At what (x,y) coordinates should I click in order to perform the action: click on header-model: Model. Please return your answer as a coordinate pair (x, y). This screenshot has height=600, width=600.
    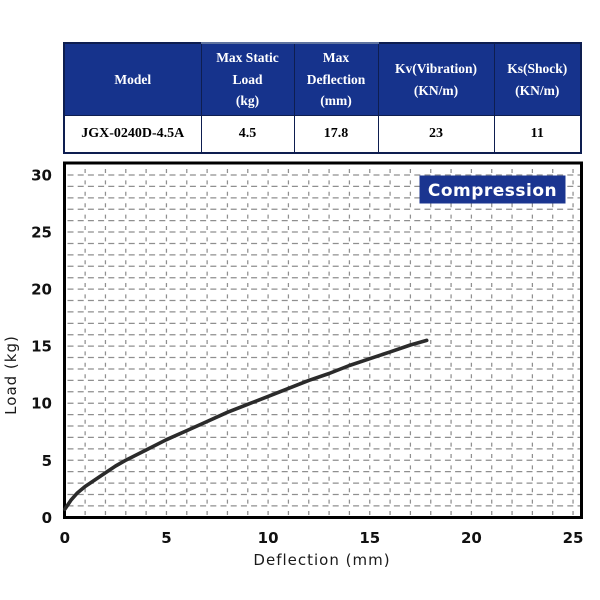
    Looking at the image, I should click on (132, 79).